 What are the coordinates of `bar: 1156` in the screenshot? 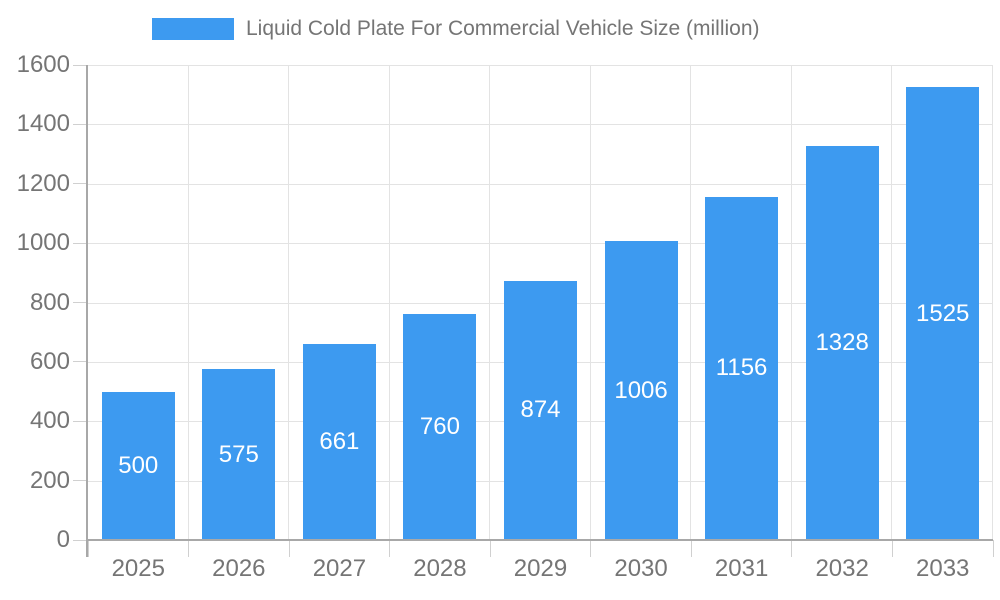 It's located at (742, 368).